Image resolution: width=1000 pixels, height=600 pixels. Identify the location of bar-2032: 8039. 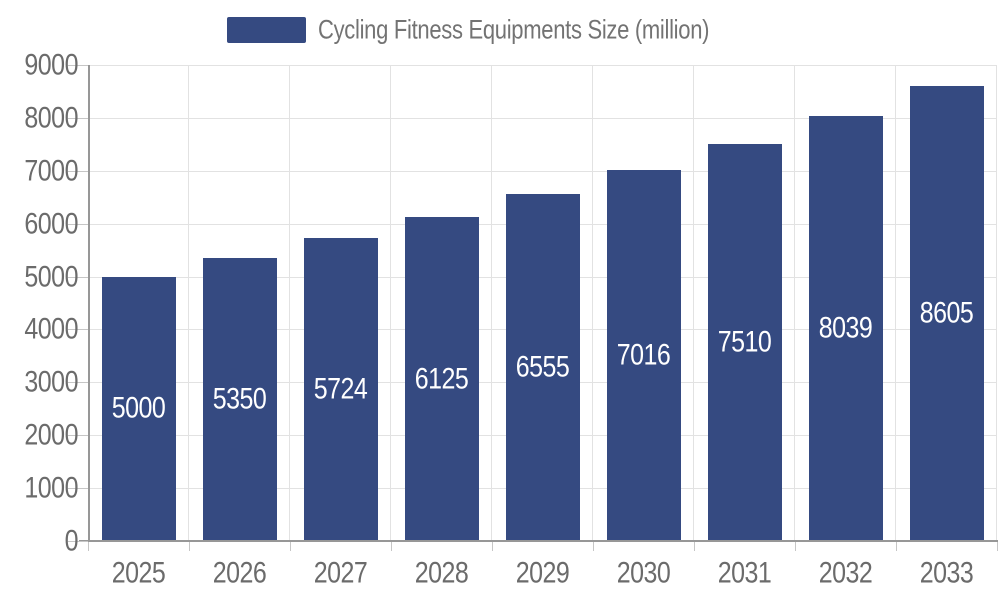
(845, 328).